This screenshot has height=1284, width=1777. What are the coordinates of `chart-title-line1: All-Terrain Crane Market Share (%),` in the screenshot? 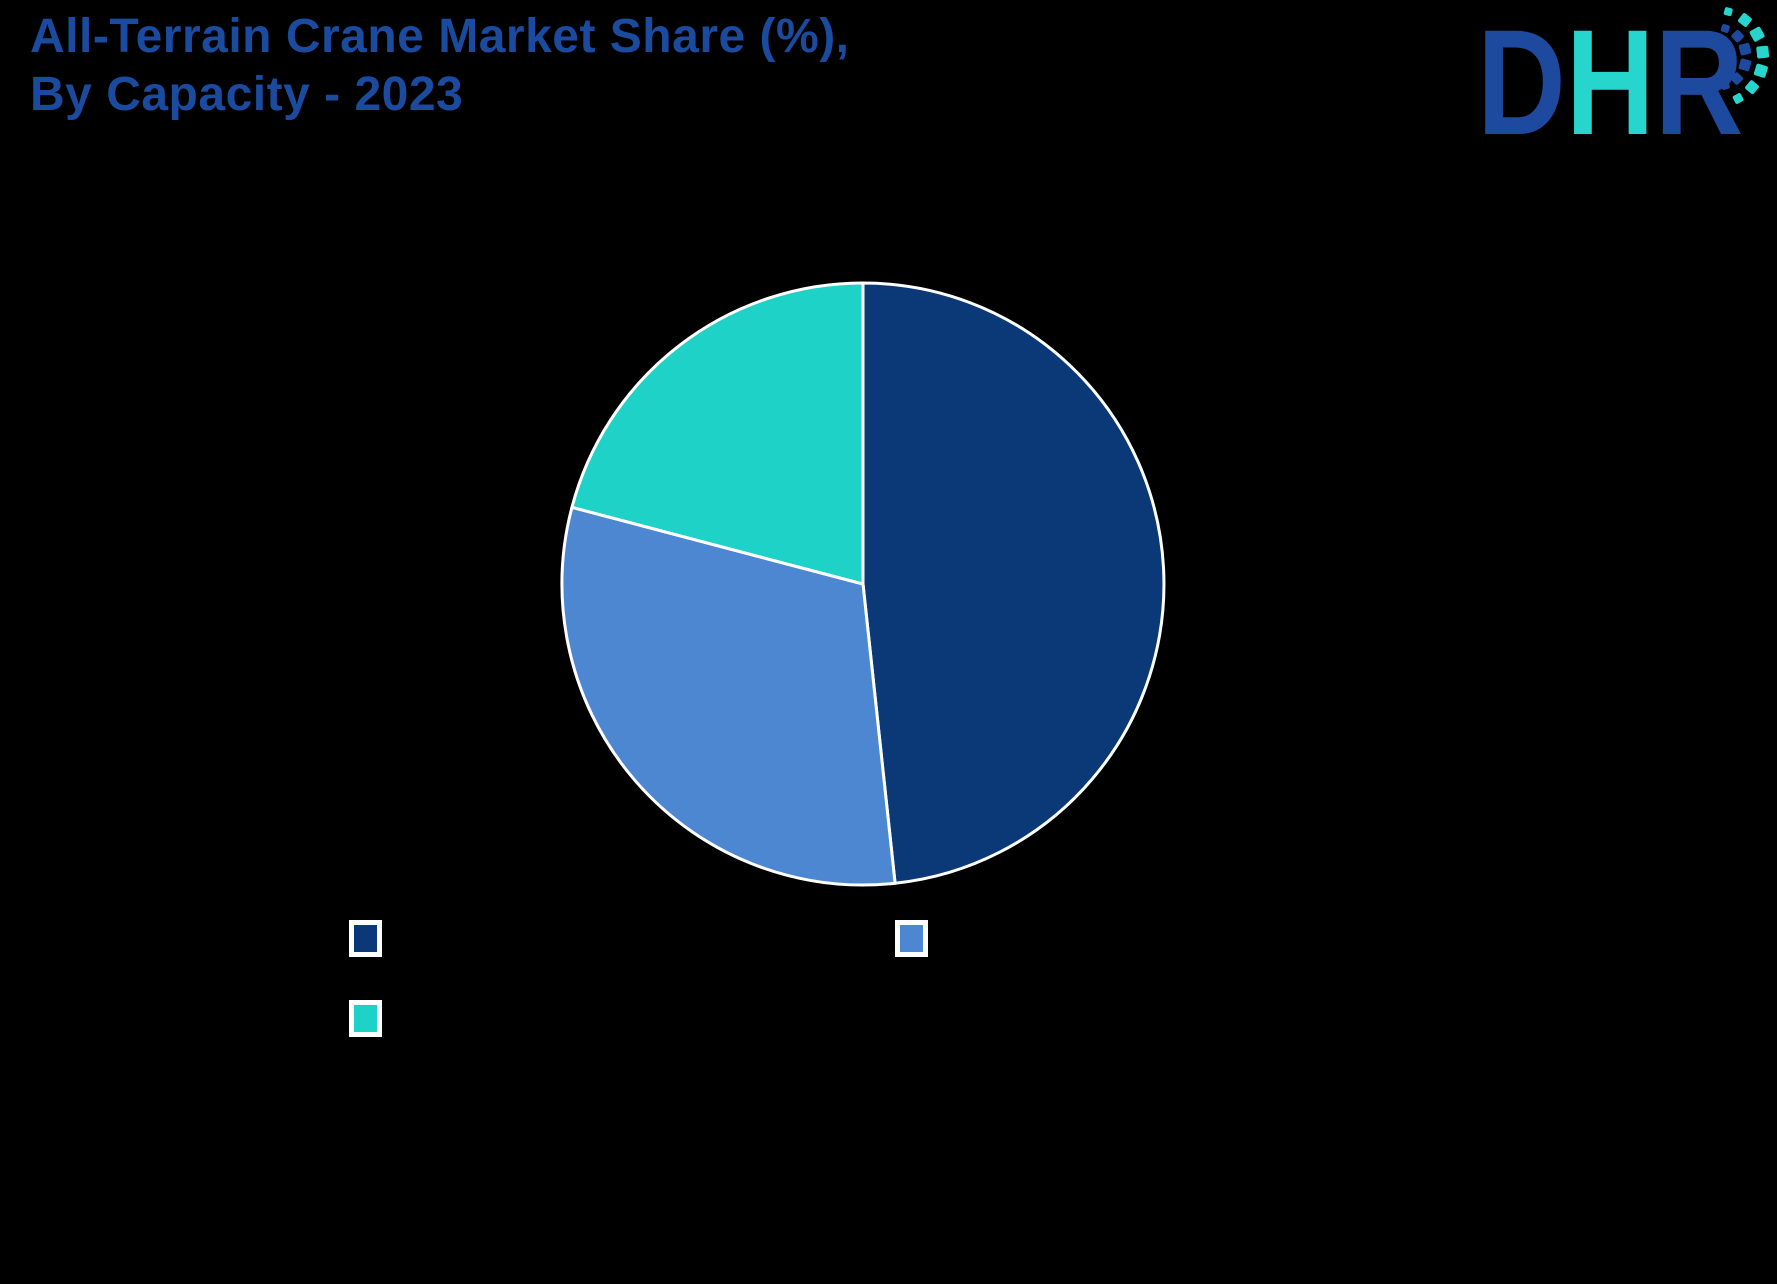 It's located at (440, 36).